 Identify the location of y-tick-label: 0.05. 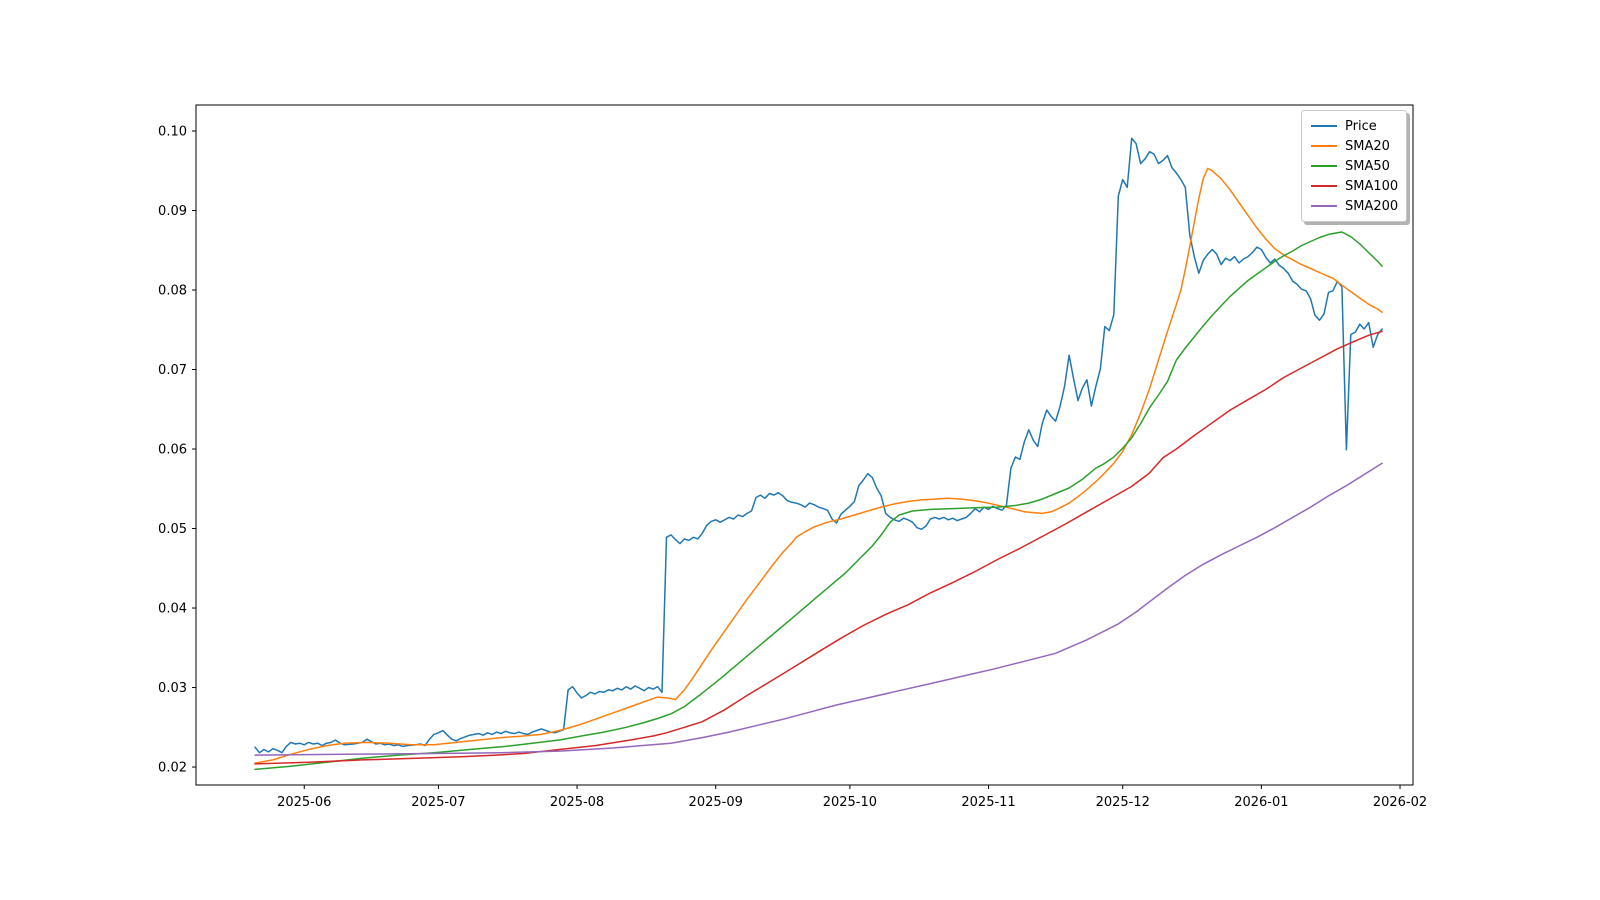
(172, 529).